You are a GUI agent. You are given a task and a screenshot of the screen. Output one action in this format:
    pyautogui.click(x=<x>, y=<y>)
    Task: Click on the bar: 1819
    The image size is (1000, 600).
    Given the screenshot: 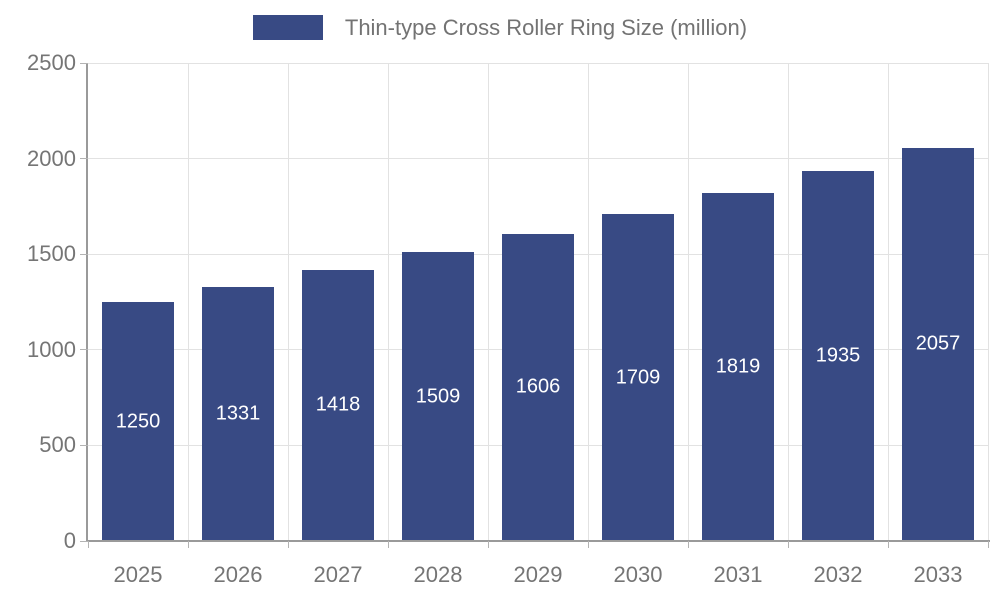 What is the action you would take?
    pyautogui.click(x=738, y=367)
    